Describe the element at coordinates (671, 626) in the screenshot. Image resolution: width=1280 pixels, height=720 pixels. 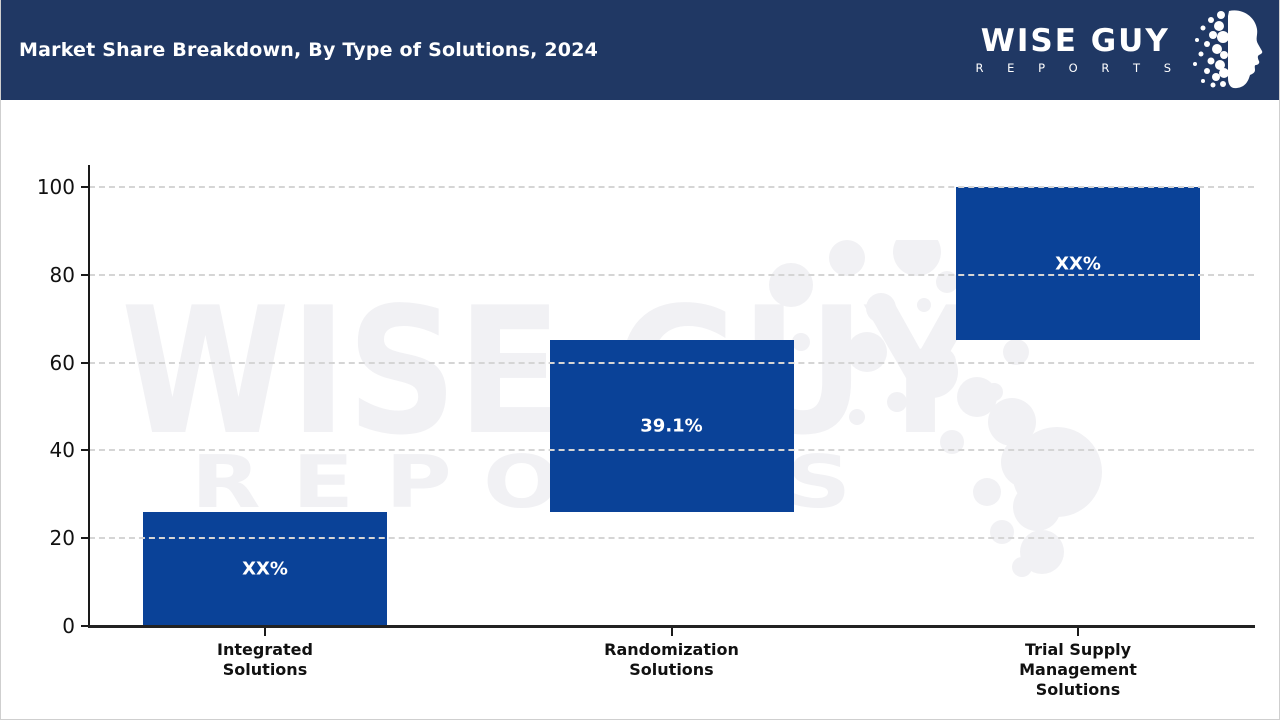
I see `x-axis-line` at that location.